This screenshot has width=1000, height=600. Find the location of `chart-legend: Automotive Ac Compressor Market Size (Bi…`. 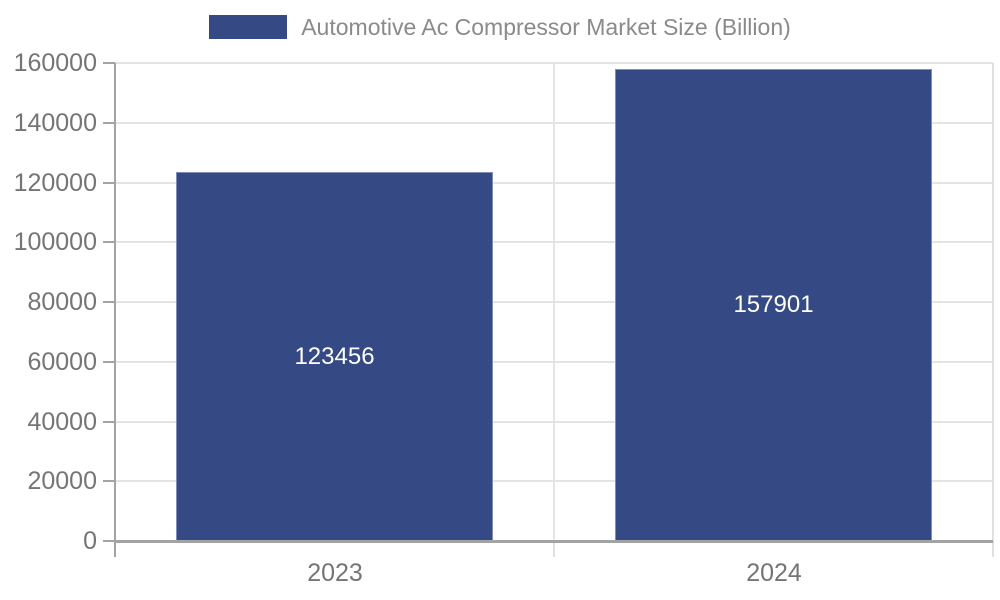

chart-legend: Automotive Ac Compressor Market Size (Bi… is located at coordinates (500, 27).